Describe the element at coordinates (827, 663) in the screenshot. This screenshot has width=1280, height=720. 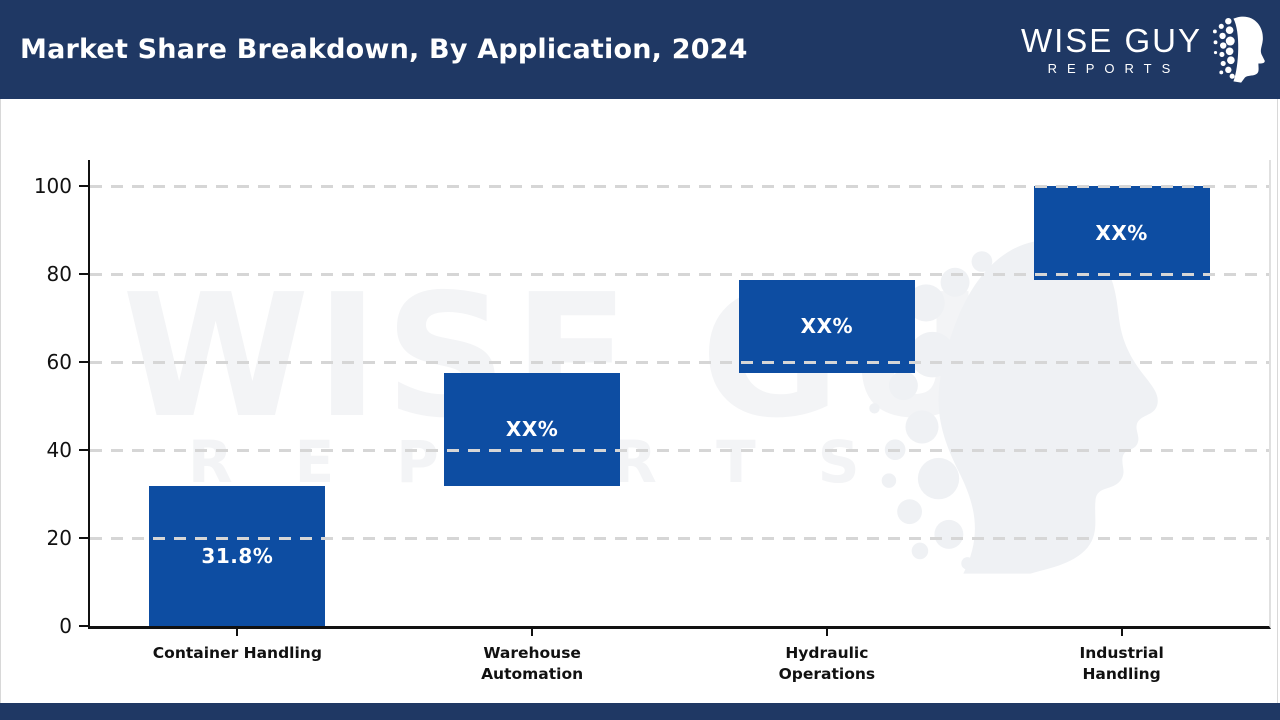
I see `category-label: Hydraulic Operations` at that location.